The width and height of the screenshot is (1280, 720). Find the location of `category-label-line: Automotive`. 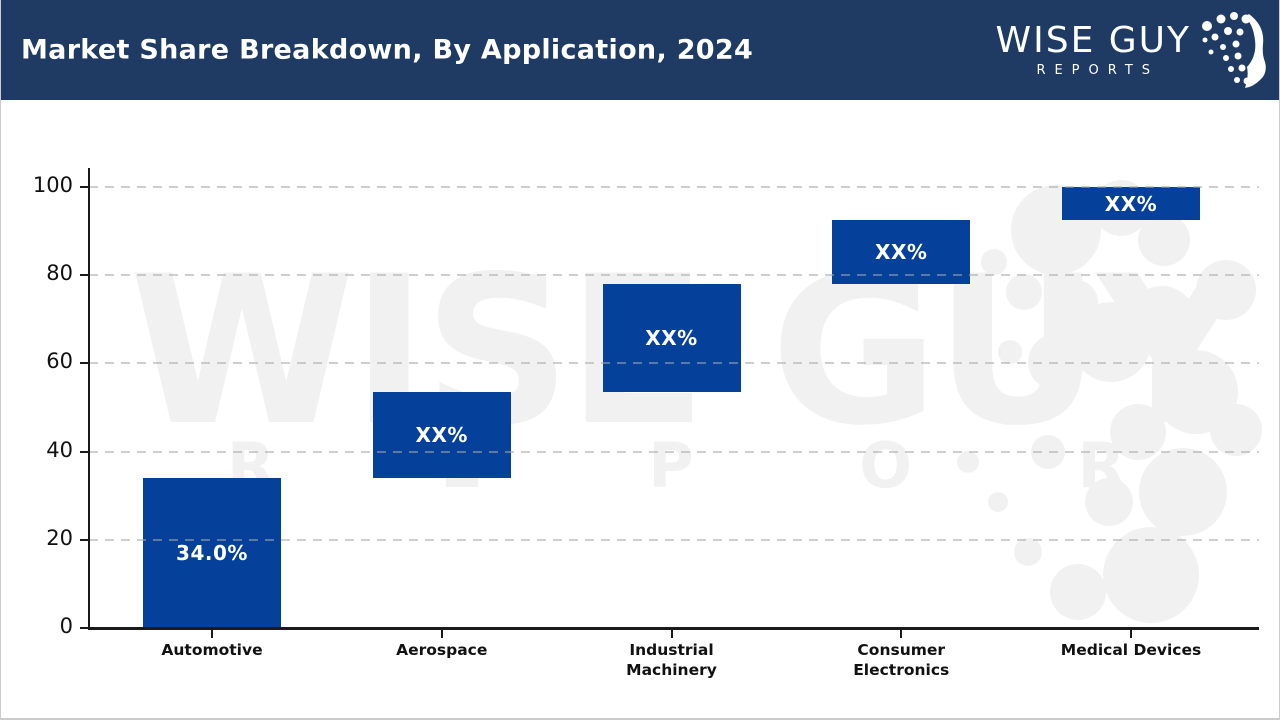

category-label-line: Automotive is located at coordinates (212, 650).